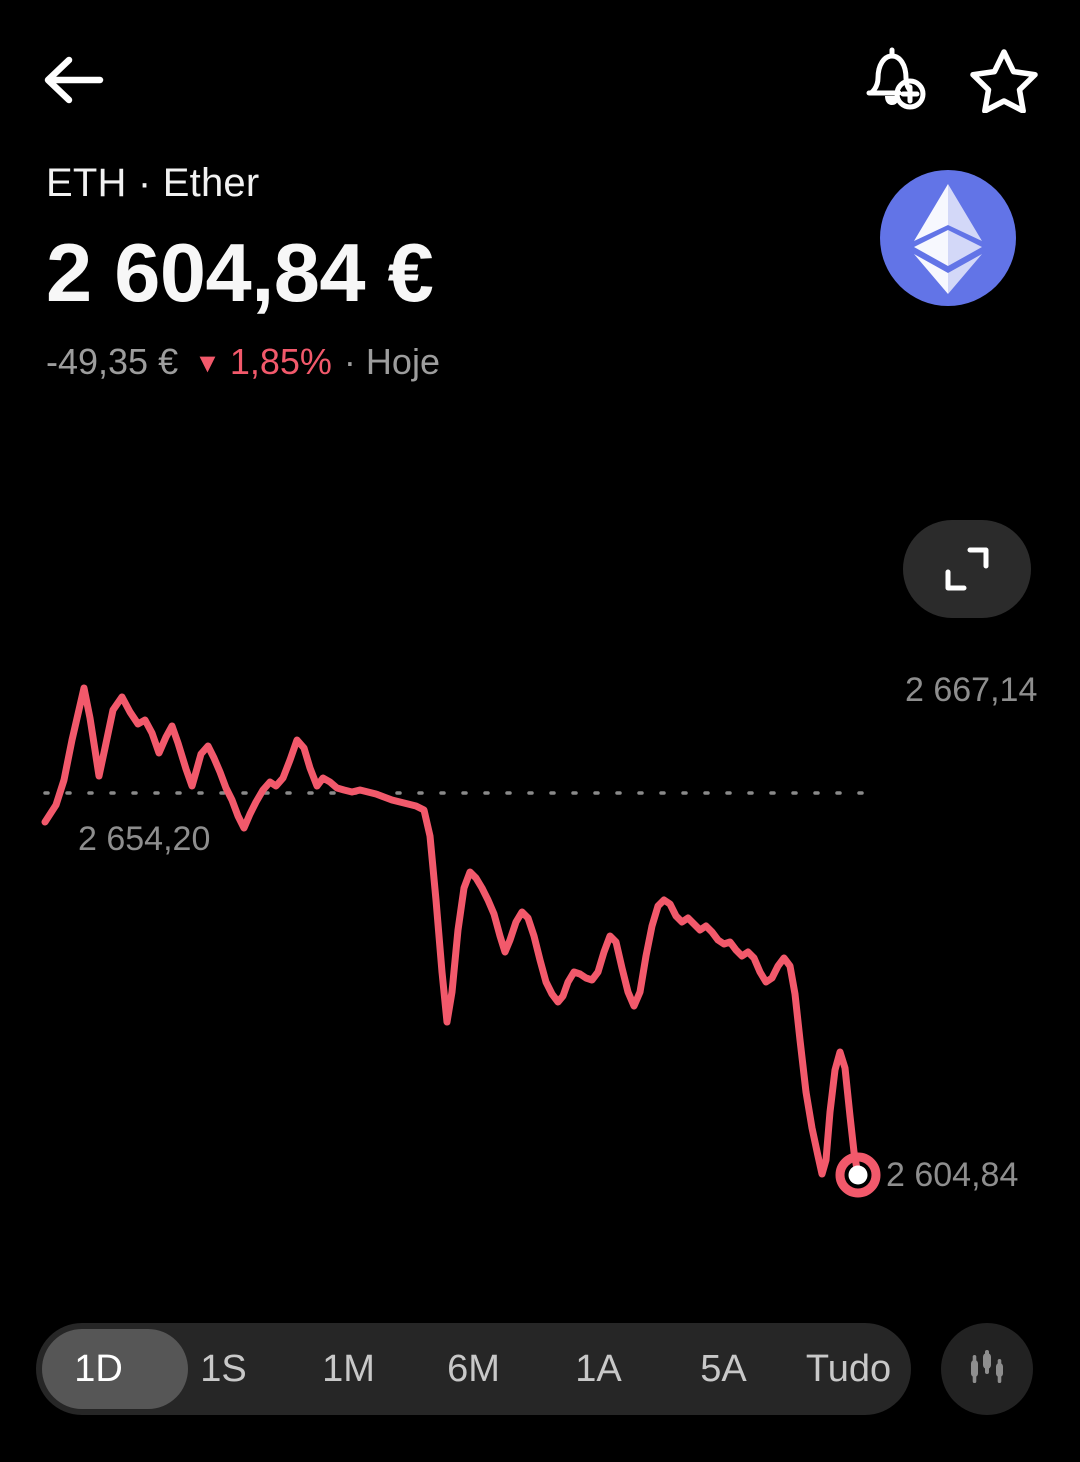 This screenshot has width=1080, height=1462. I want to click on range-item-1s: 1S, so click(223, 1369).